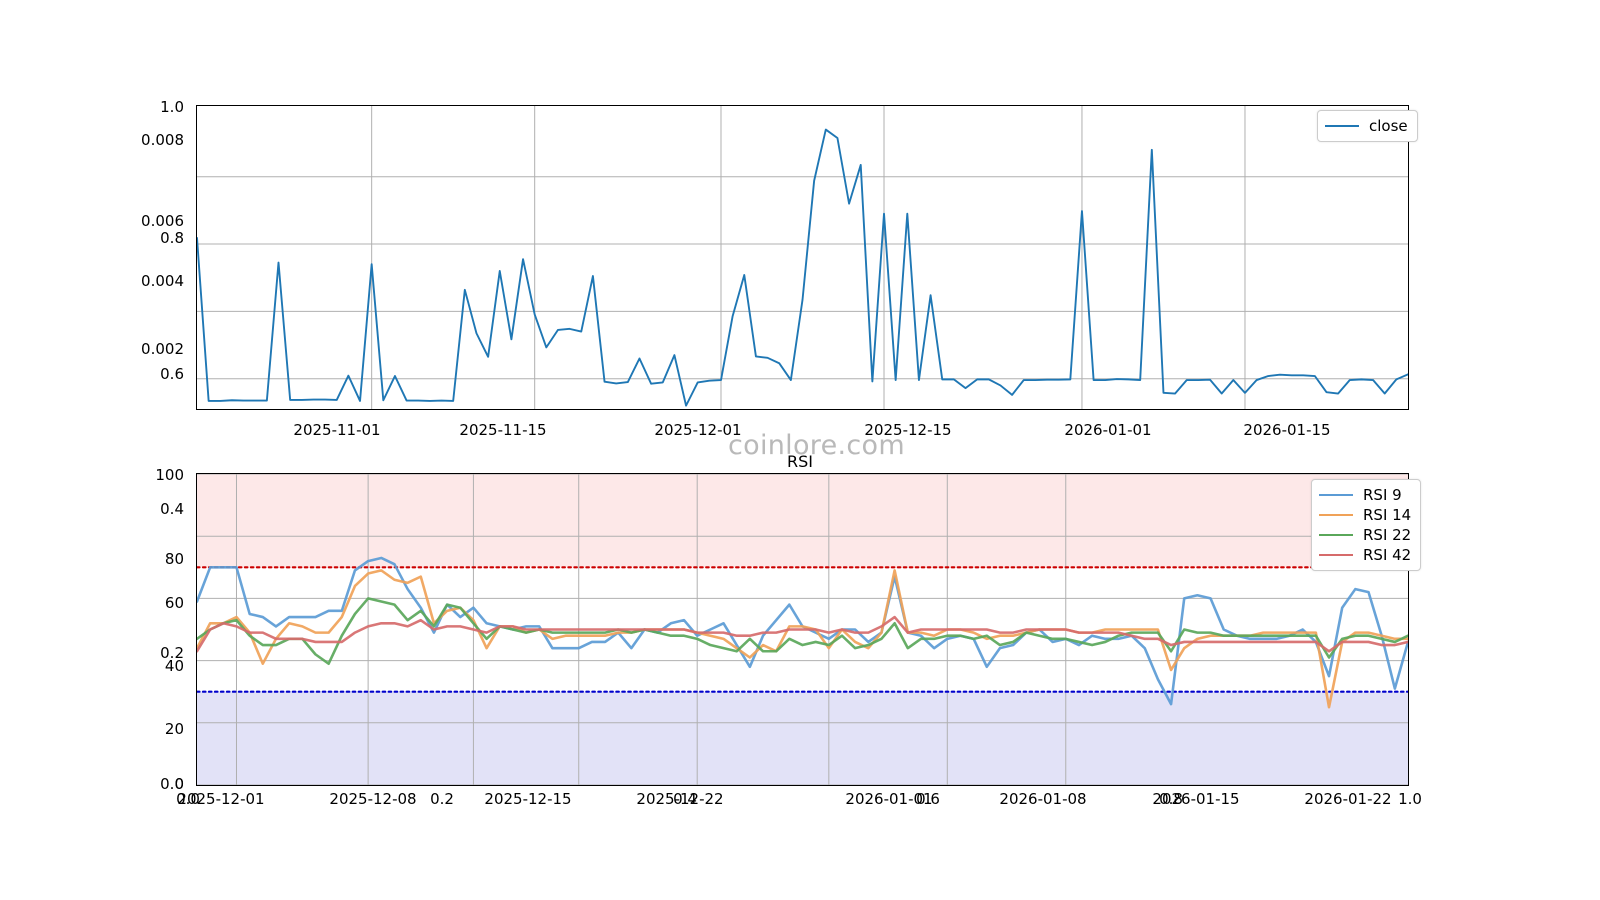 Image resolution: width=1600 pixels, height=900 pixels. Describe the element at coordinates (908, 430) in the screenshot. I see `price-xtick-2025-12-15: 2025-12-15` at that location.